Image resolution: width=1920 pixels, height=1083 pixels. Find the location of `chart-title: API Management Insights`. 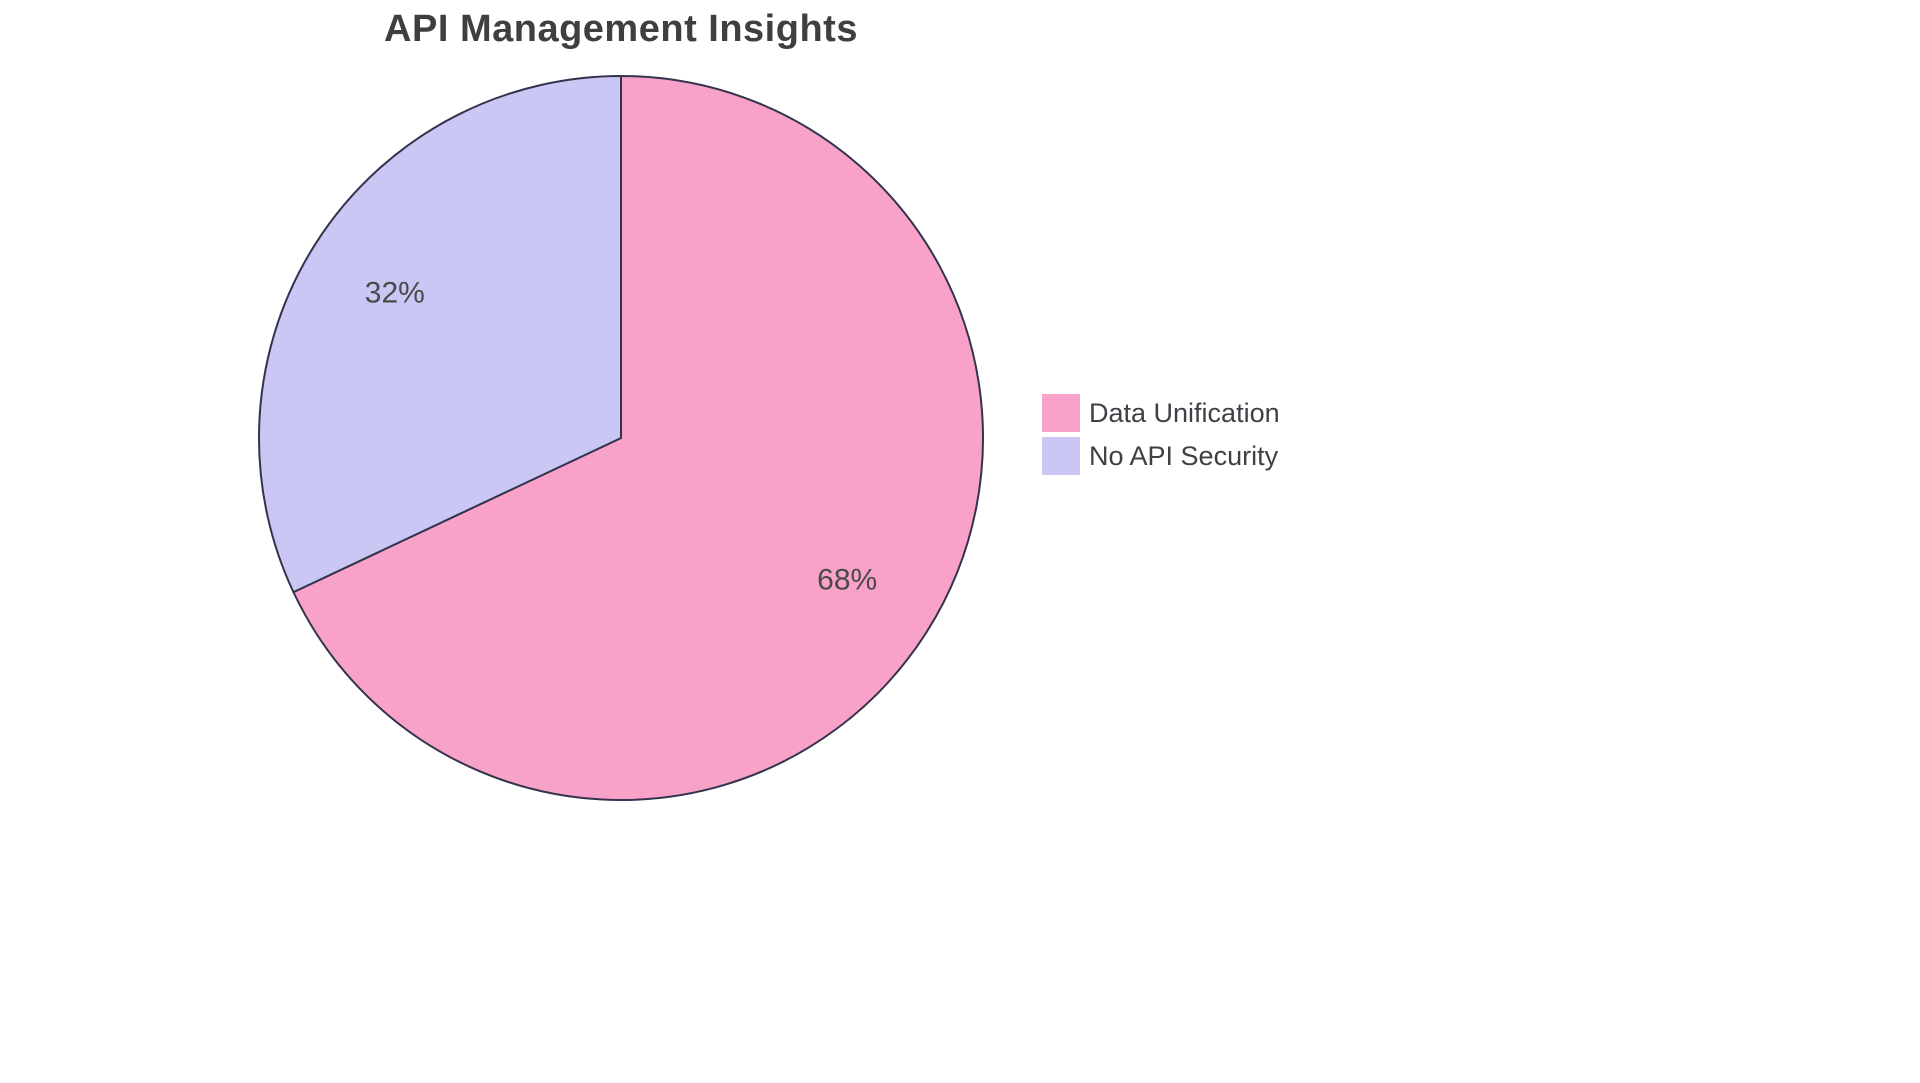

chart-title: API Management Insights is located at coordinates (621, 29).